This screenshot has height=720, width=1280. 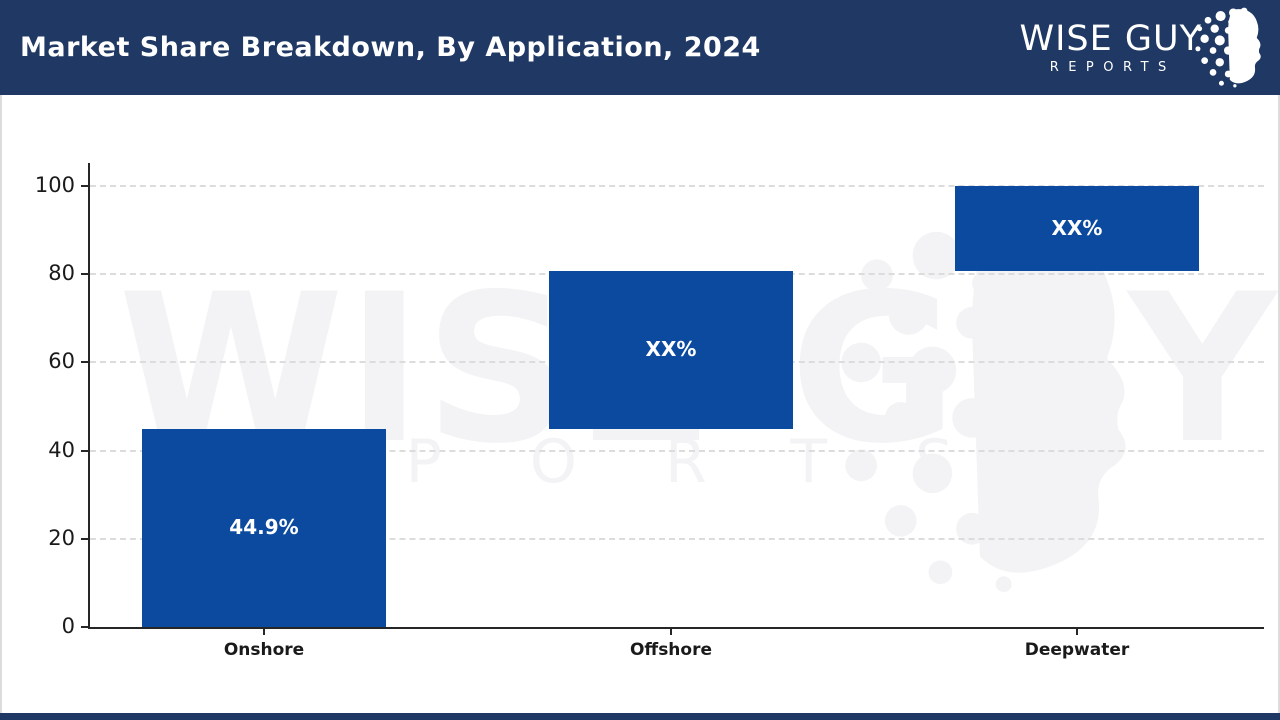 I want to click on bar-offshore, so click(x=671, y=350).